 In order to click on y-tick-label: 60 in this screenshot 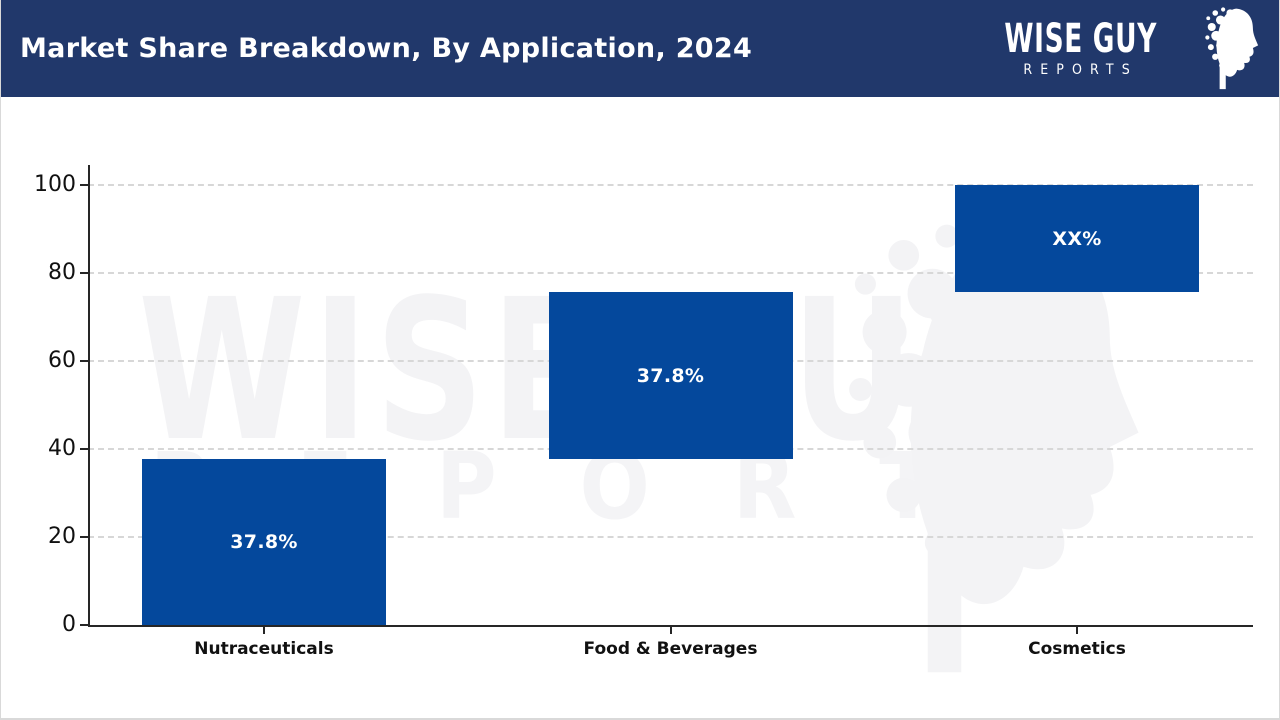, I will do `click(62, 360)`.